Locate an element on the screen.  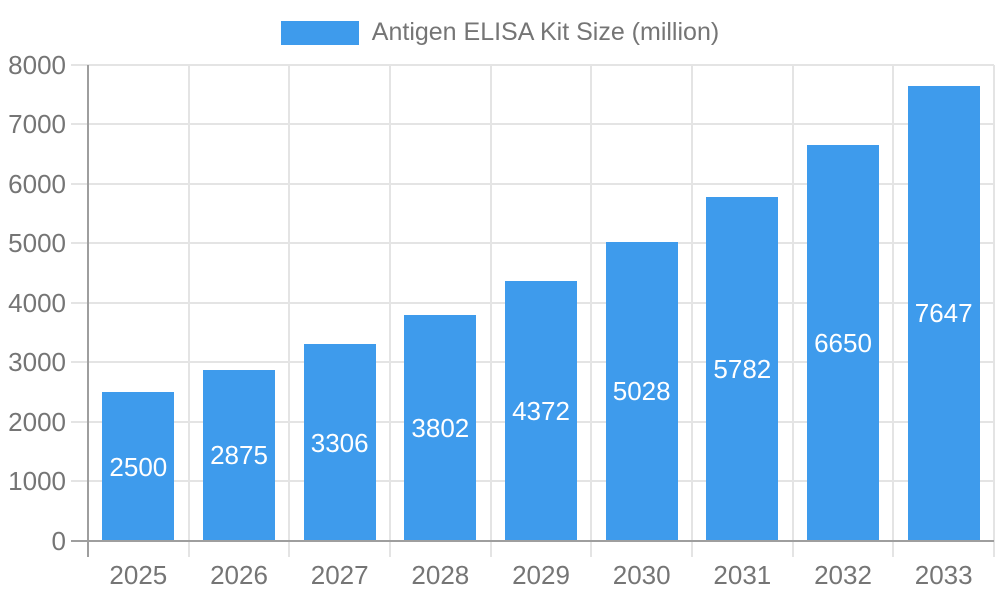
y-axis-tick-label: 6000 is located at coordinates (37, 183).